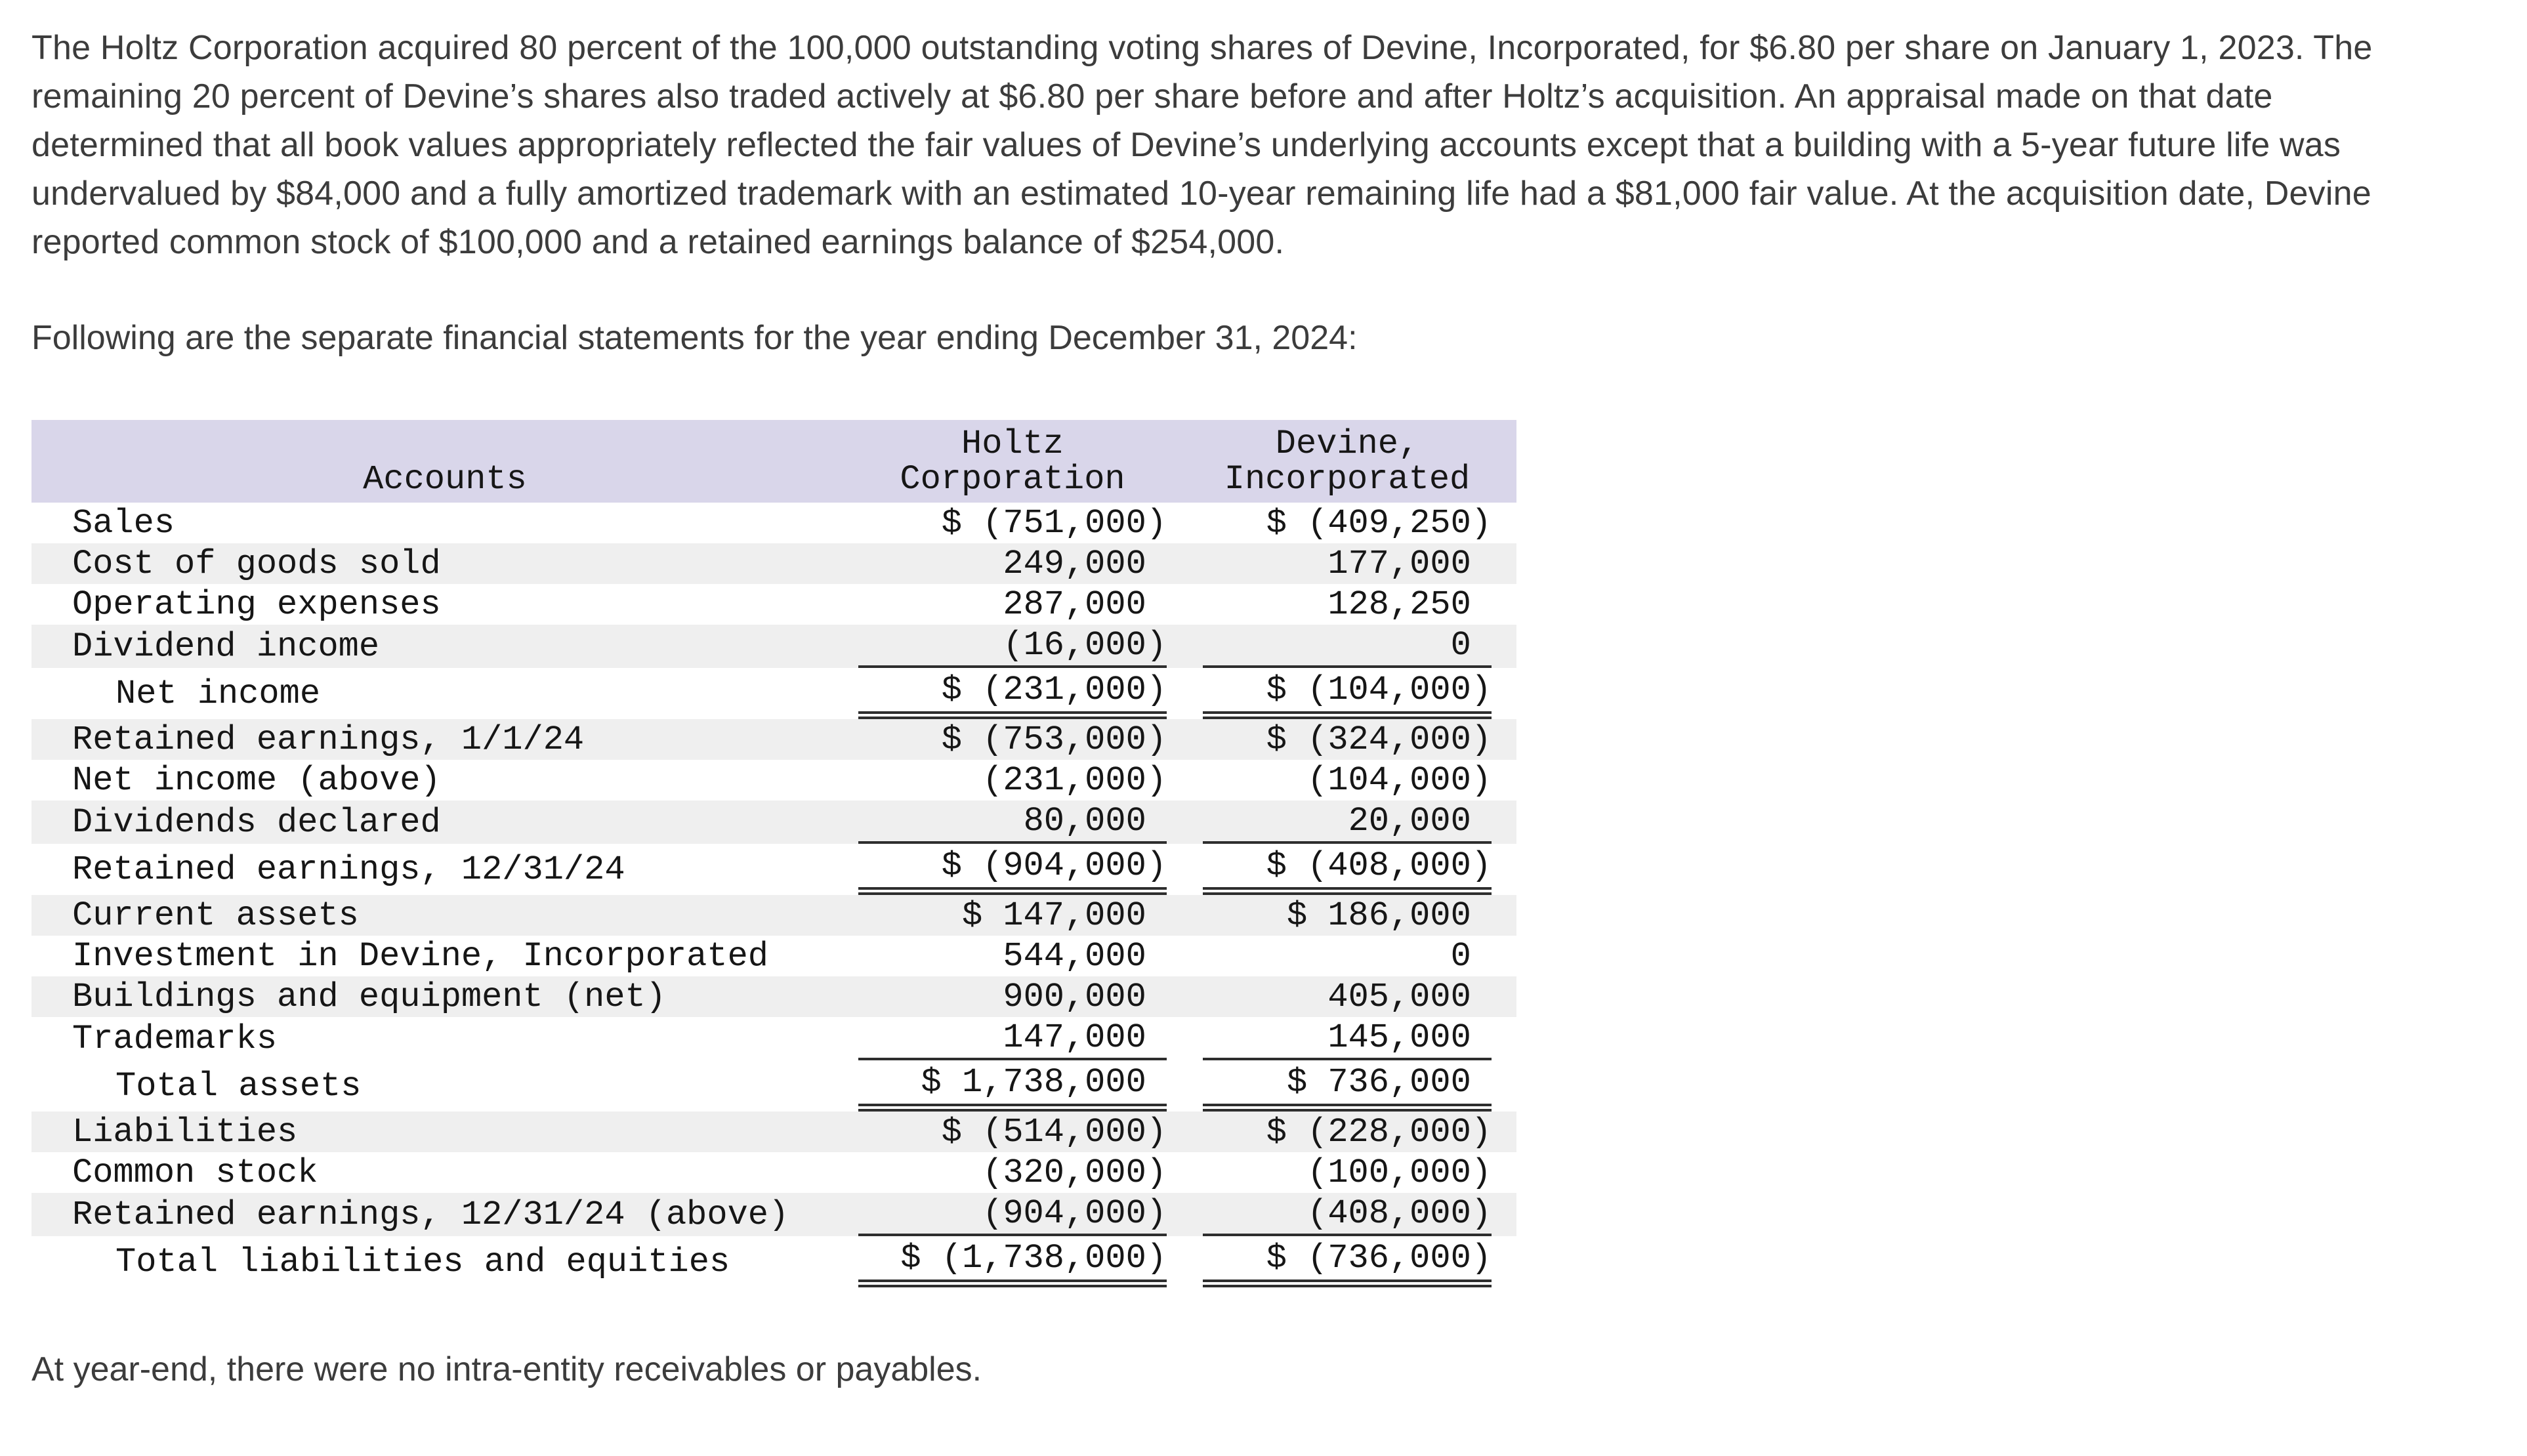  What do you see at coordinates (1399, 996) in the screenshot?
I see `devine-amount: 405,000` at bounding box center [1399, 996].